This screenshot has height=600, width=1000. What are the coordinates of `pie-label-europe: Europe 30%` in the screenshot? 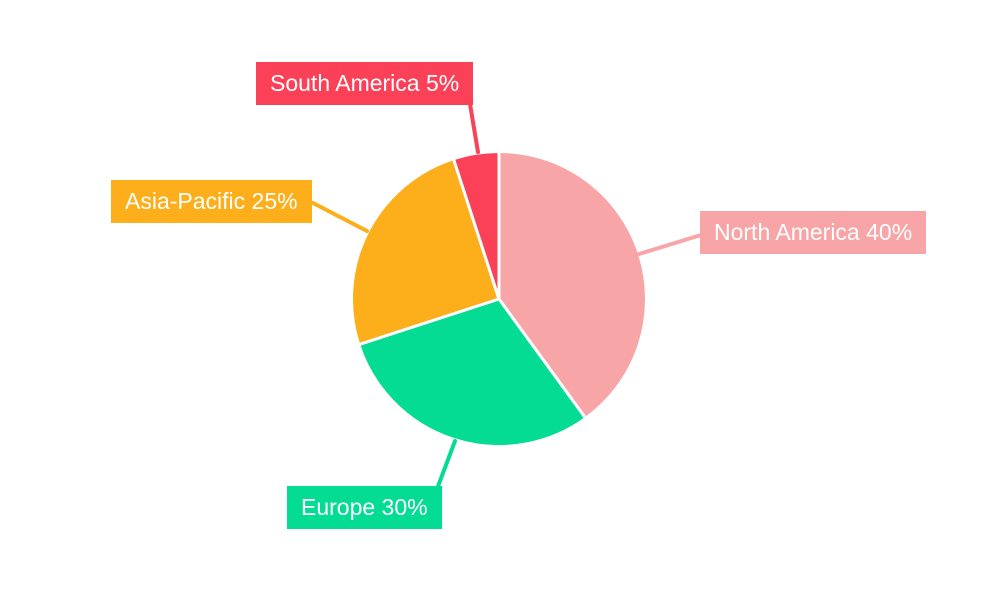 It's located at (364, 507).